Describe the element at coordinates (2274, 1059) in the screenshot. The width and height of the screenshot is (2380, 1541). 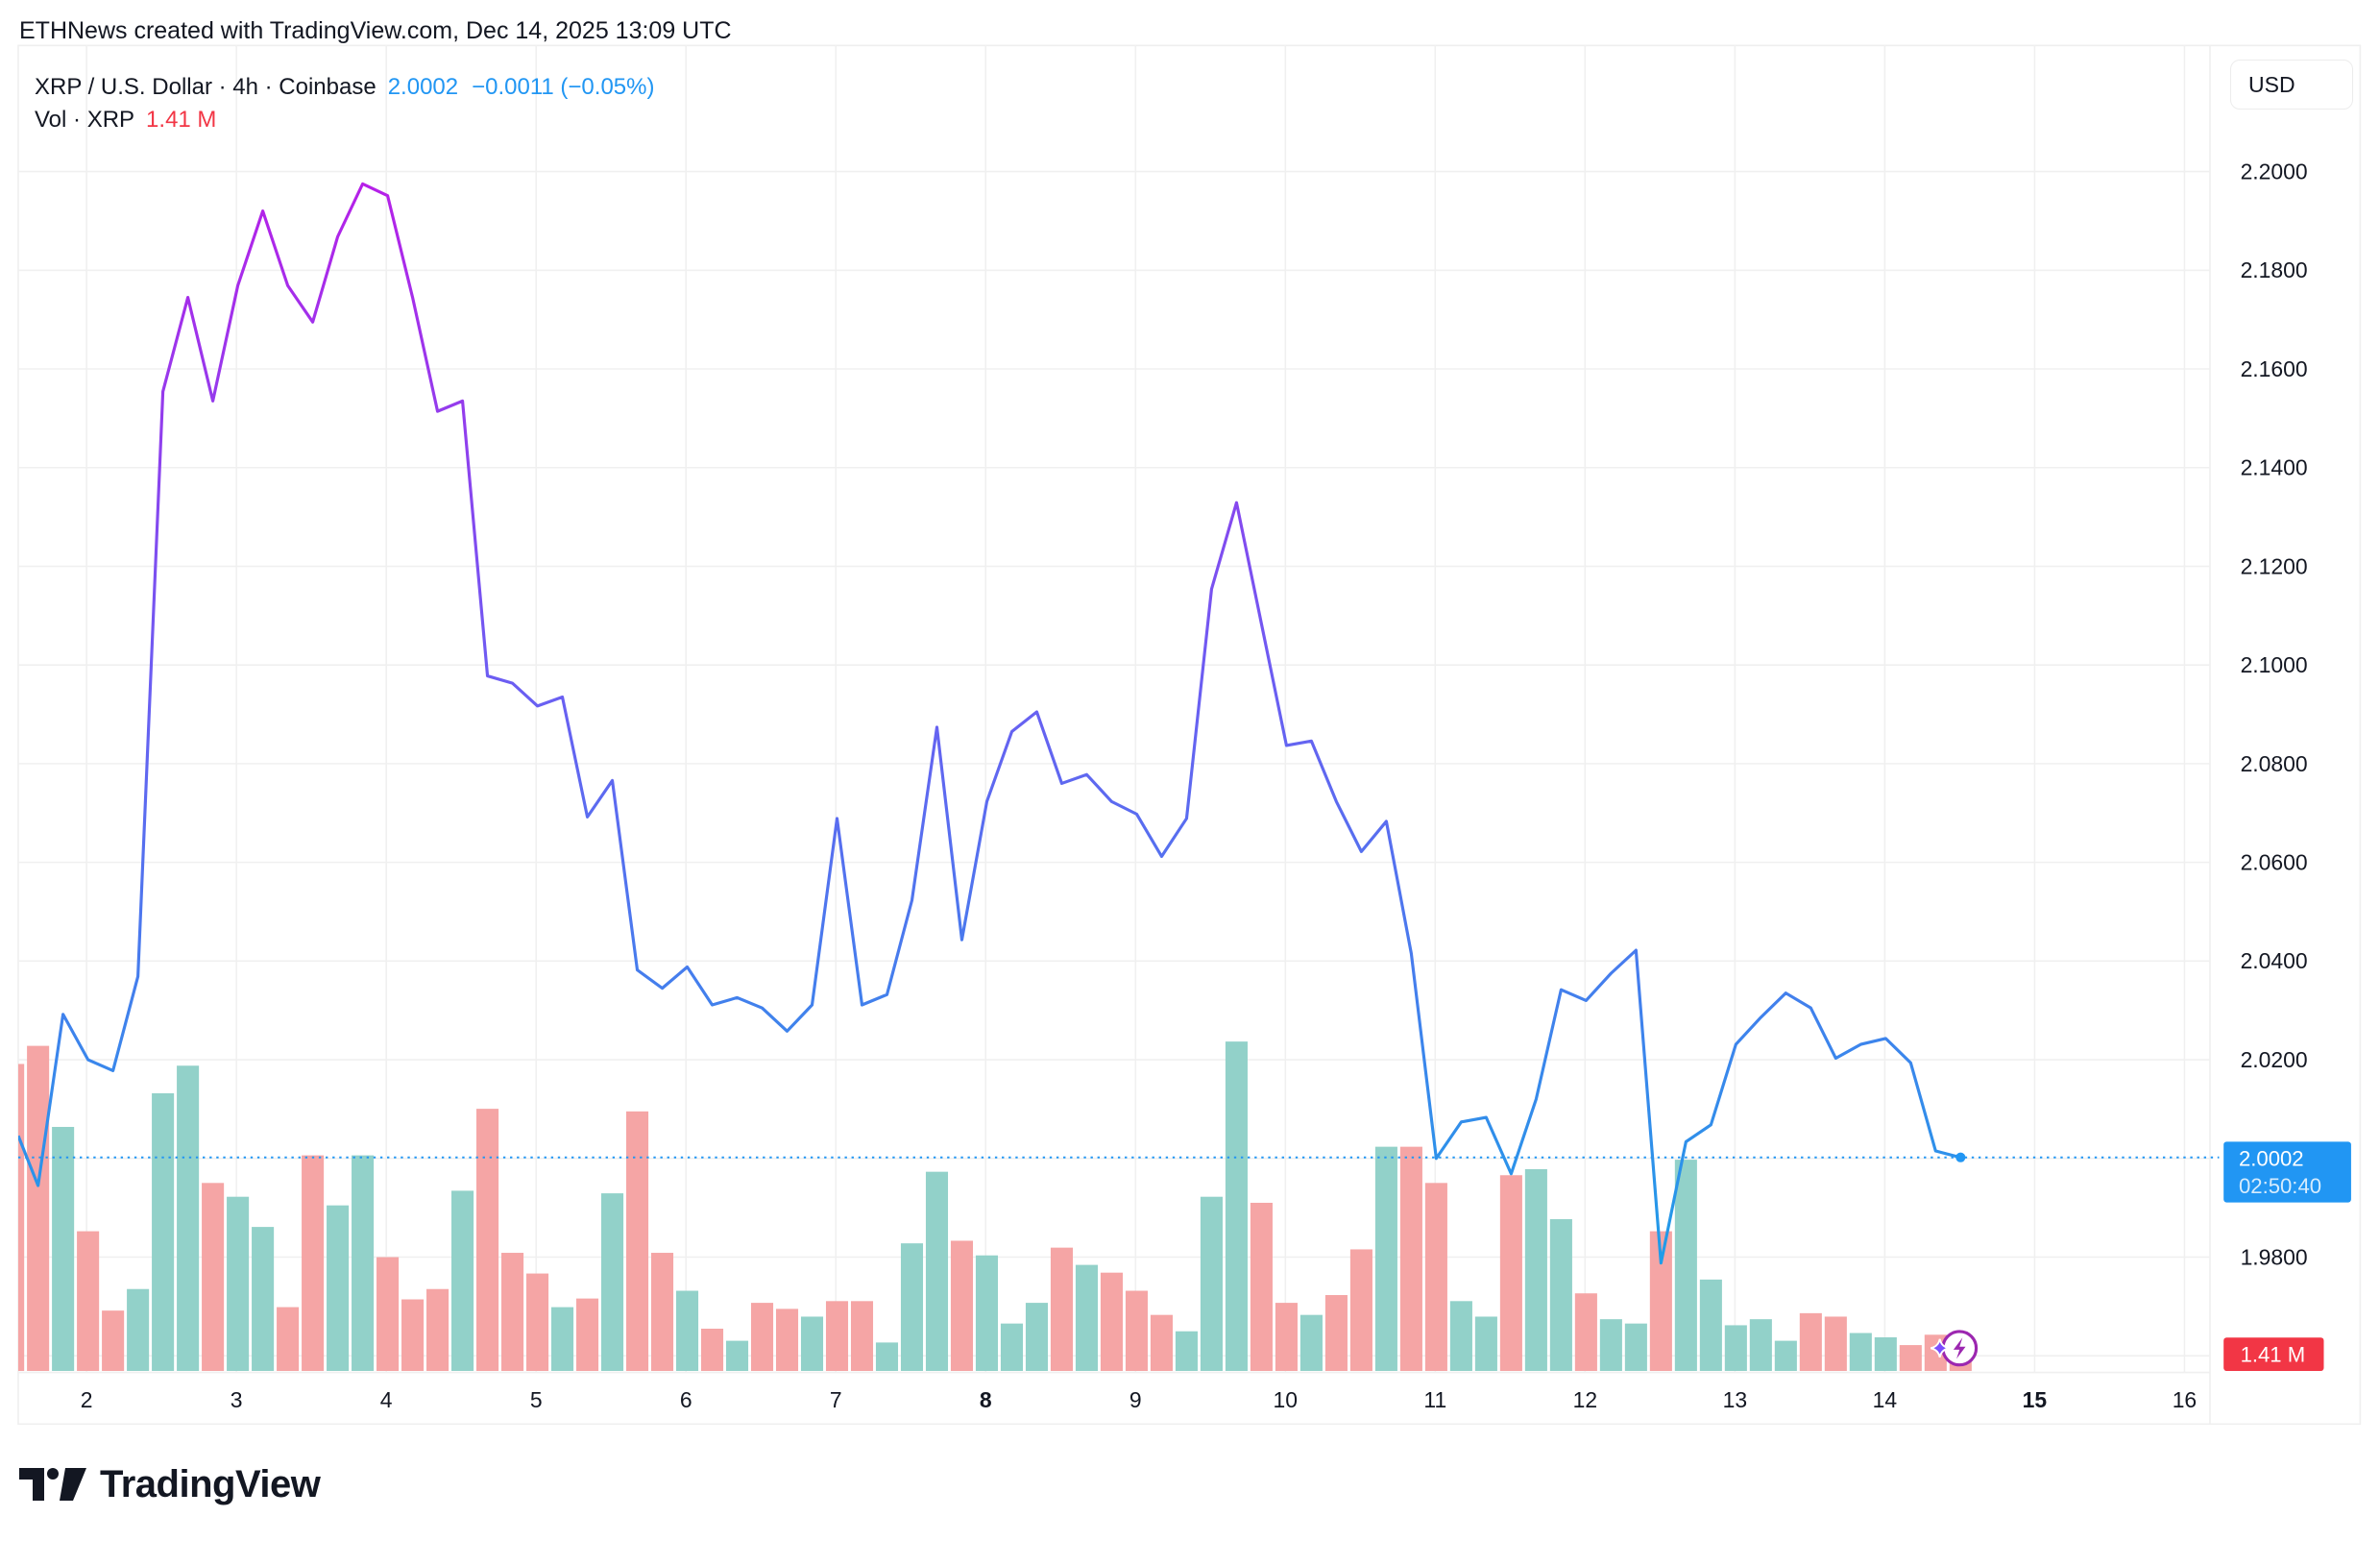
I see `price-axis-label: 2.0200` at that location.